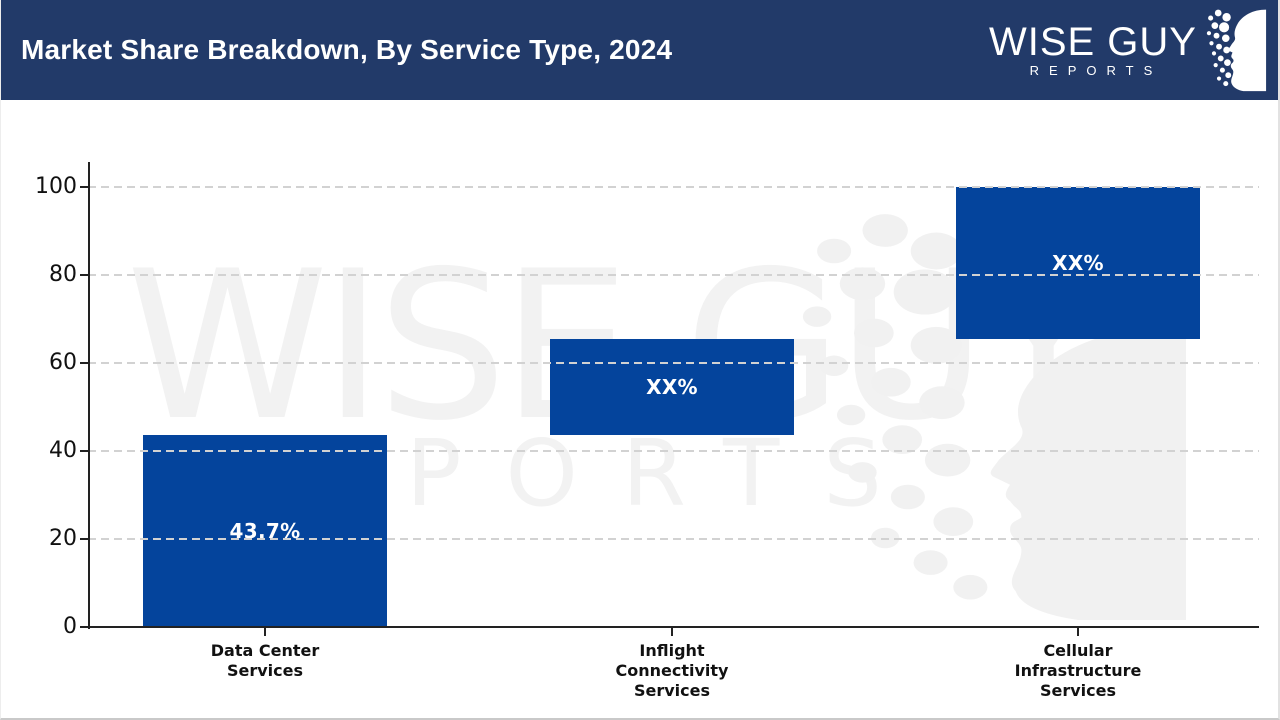 This screenshot has height=720, width=1280. I want to click on category-label-line: Infrastructure, so click(1078, 670).